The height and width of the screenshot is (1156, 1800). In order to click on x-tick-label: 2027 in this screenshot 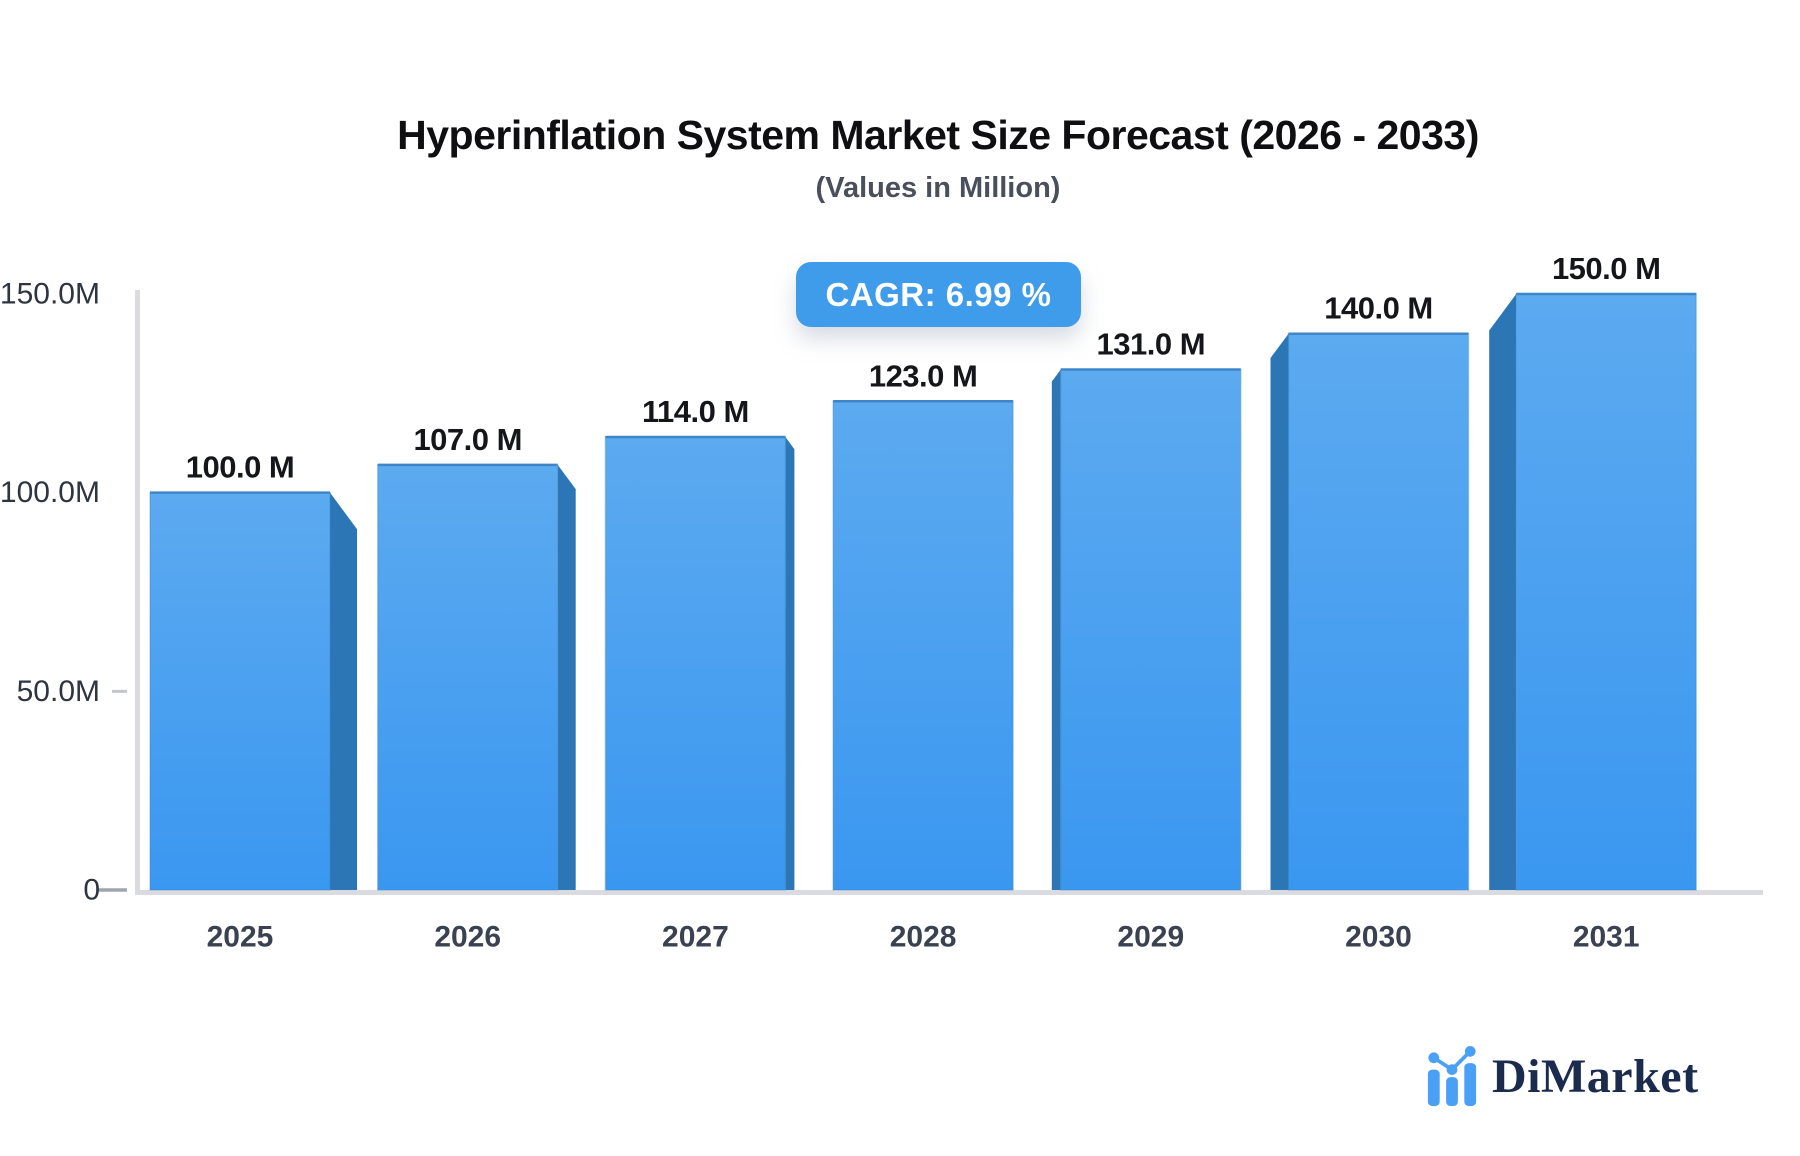, I will do `click(695, 937)`.